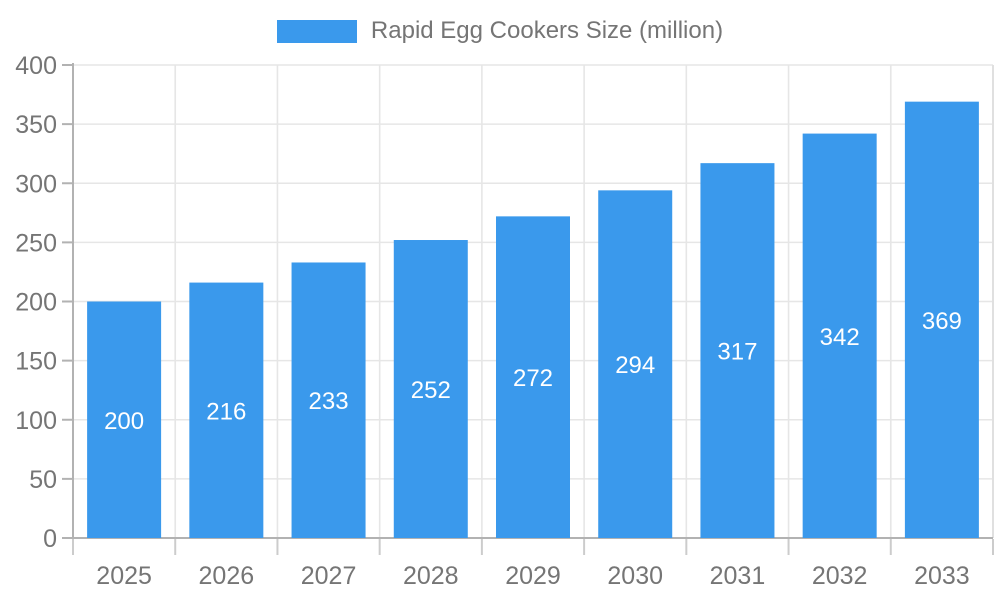 Image resolution: width=1000 pixels, height=600 pixels. I want to click on bar-value-label: 216, so click(226, 411).